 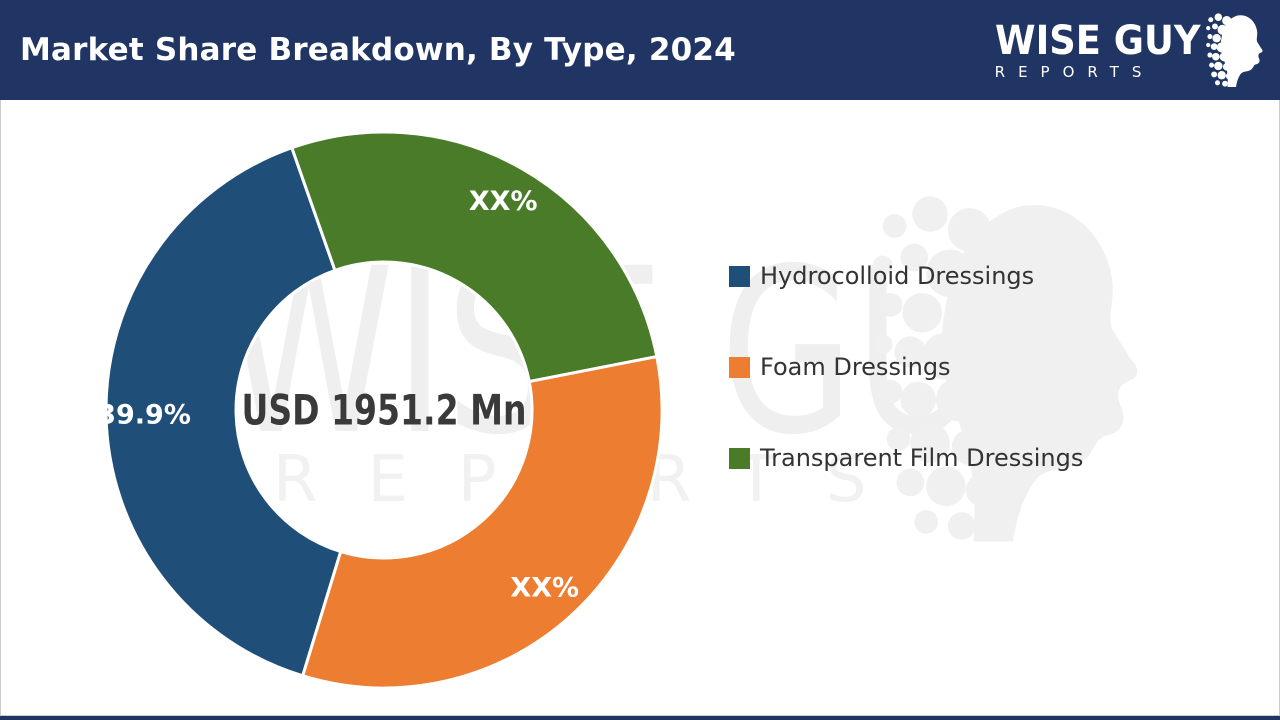 I want to click on footer-bar, so click(x=640, y=718).